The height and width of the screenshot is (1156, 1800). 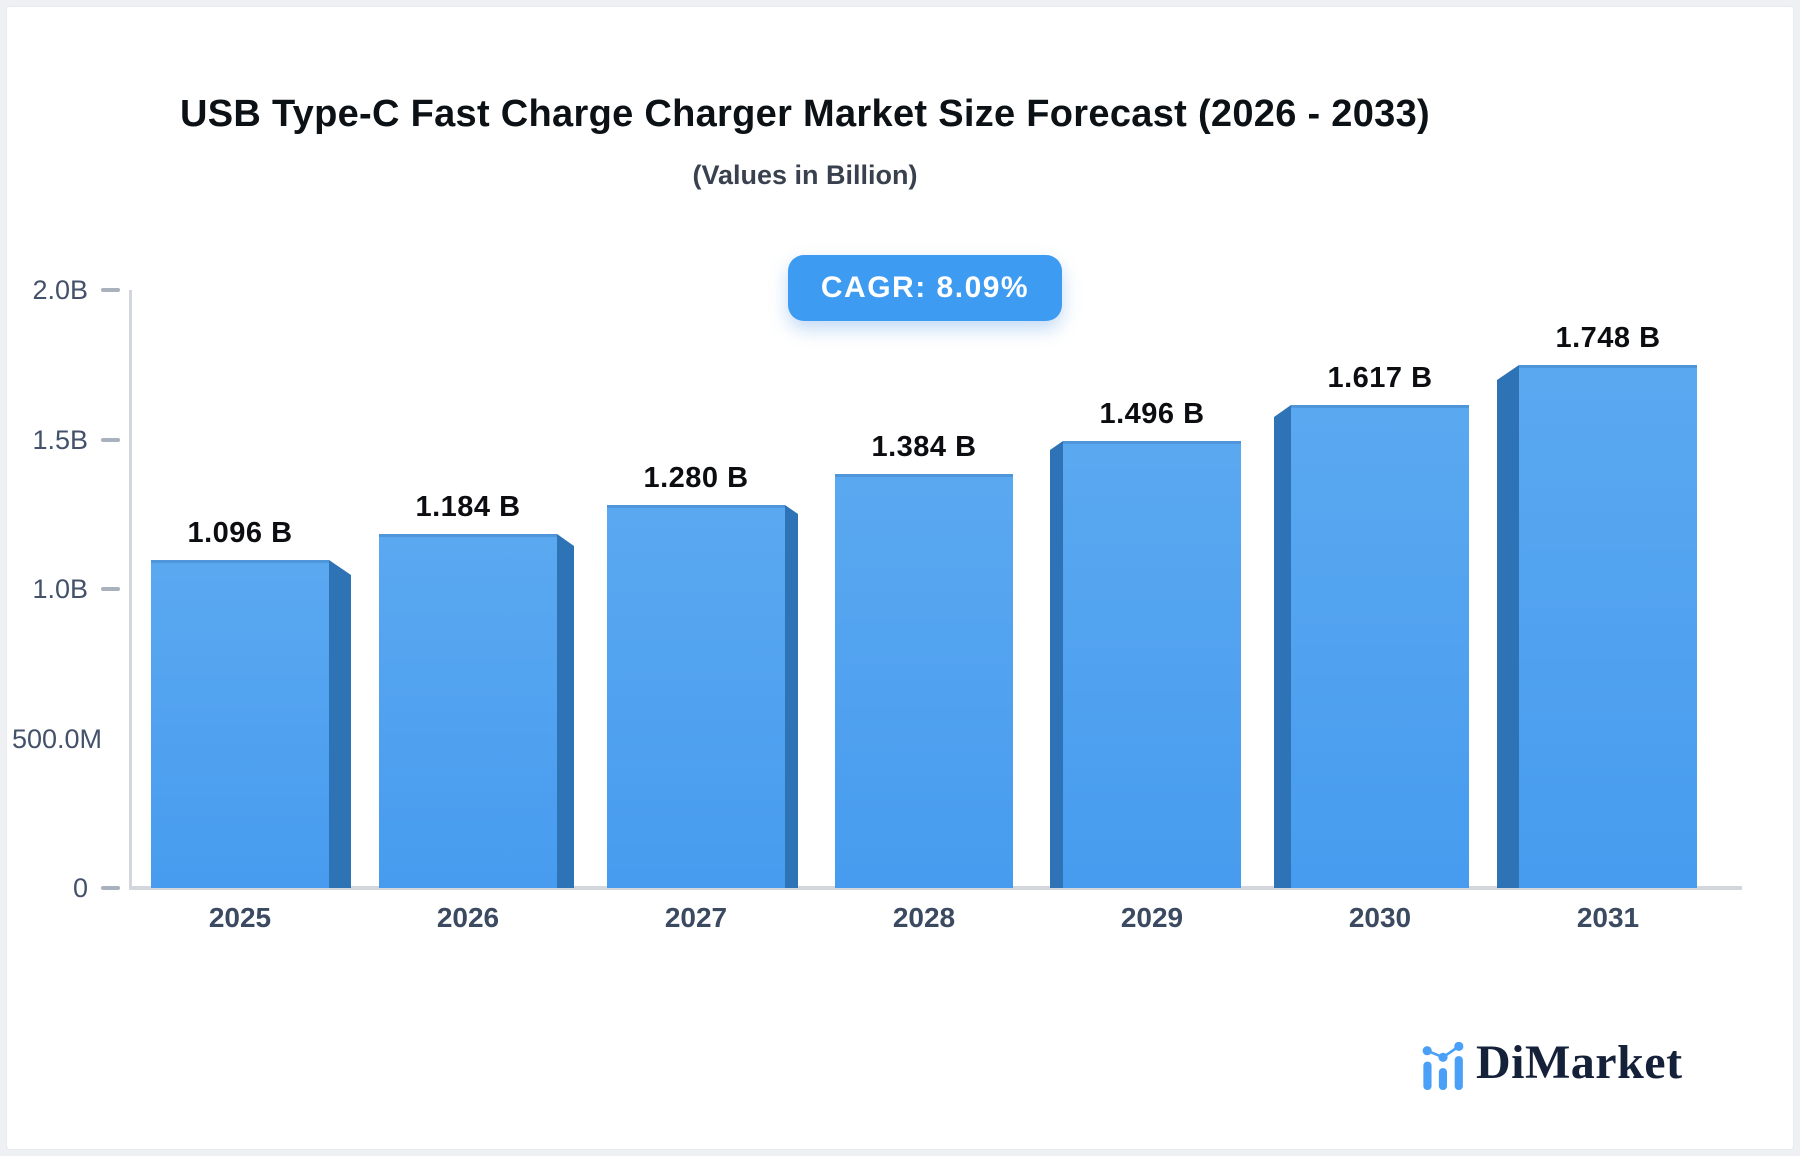 I want to click on bar-value-label: 1.184 B, so click(x=468, y=507).